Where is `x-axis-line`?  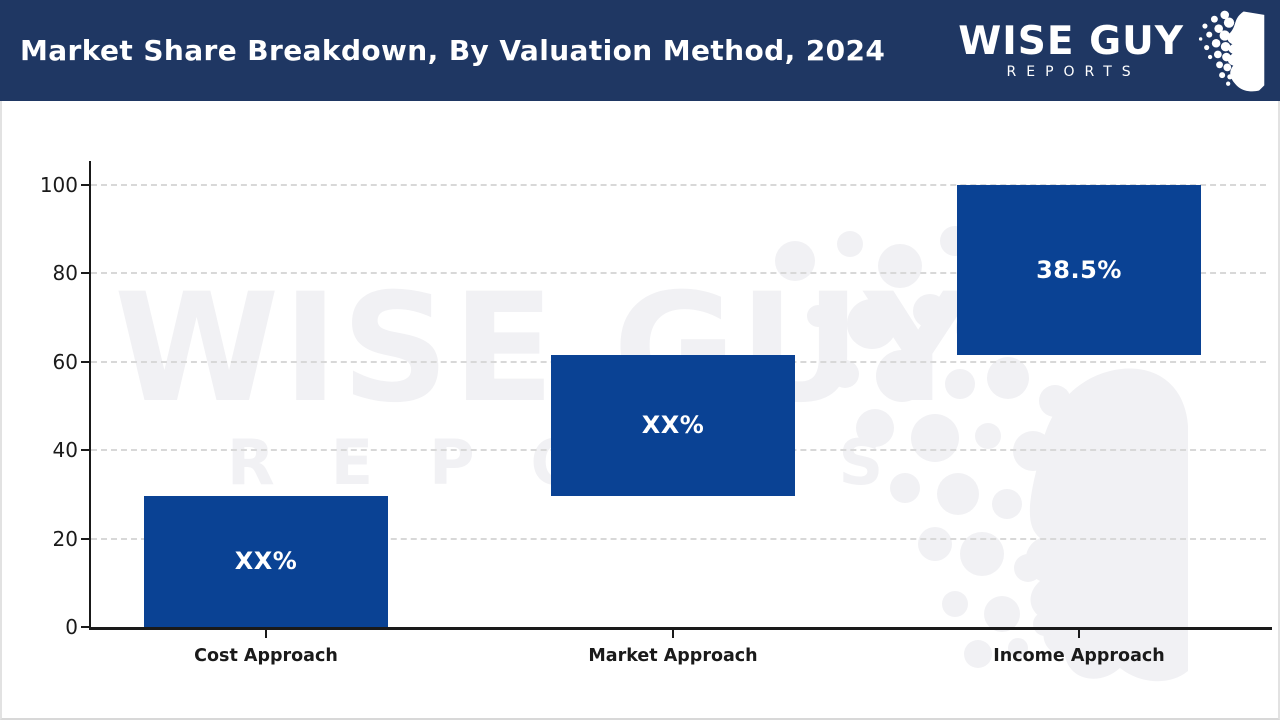 x-axis-line is located at coordinates (680, 628).